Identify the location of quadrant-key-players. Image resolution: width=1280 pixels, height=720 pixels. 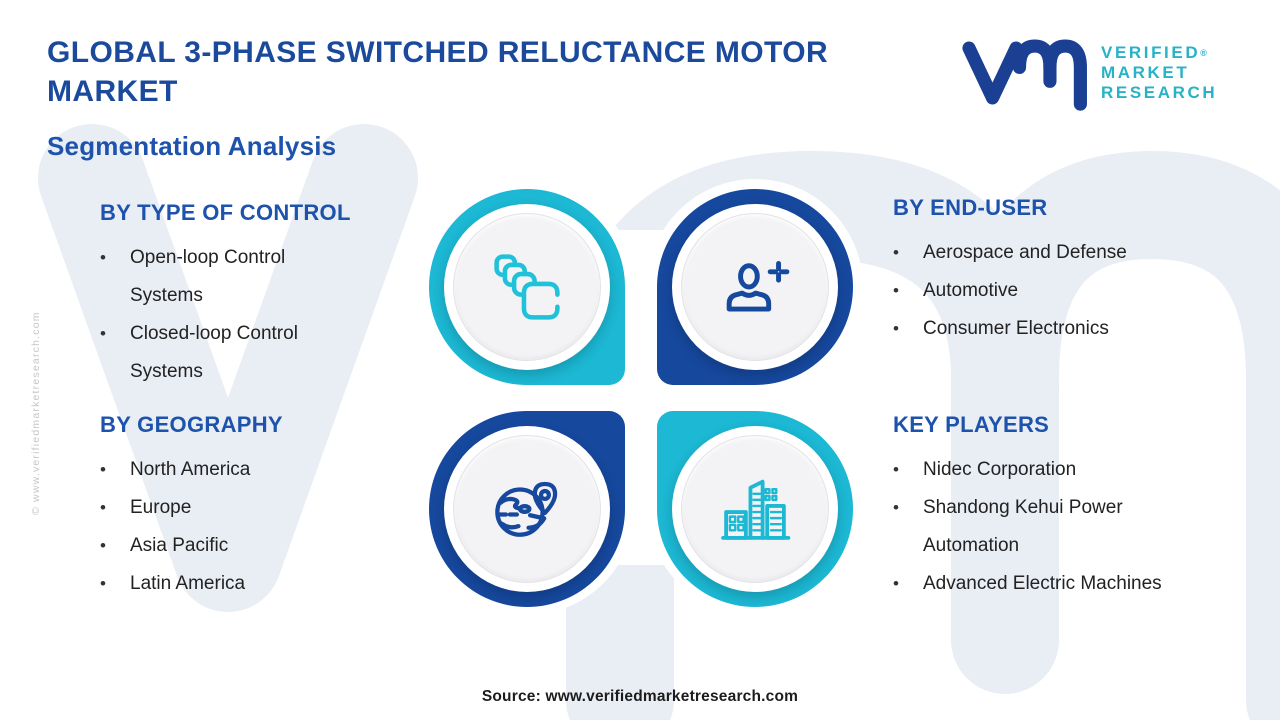
(755, 509).